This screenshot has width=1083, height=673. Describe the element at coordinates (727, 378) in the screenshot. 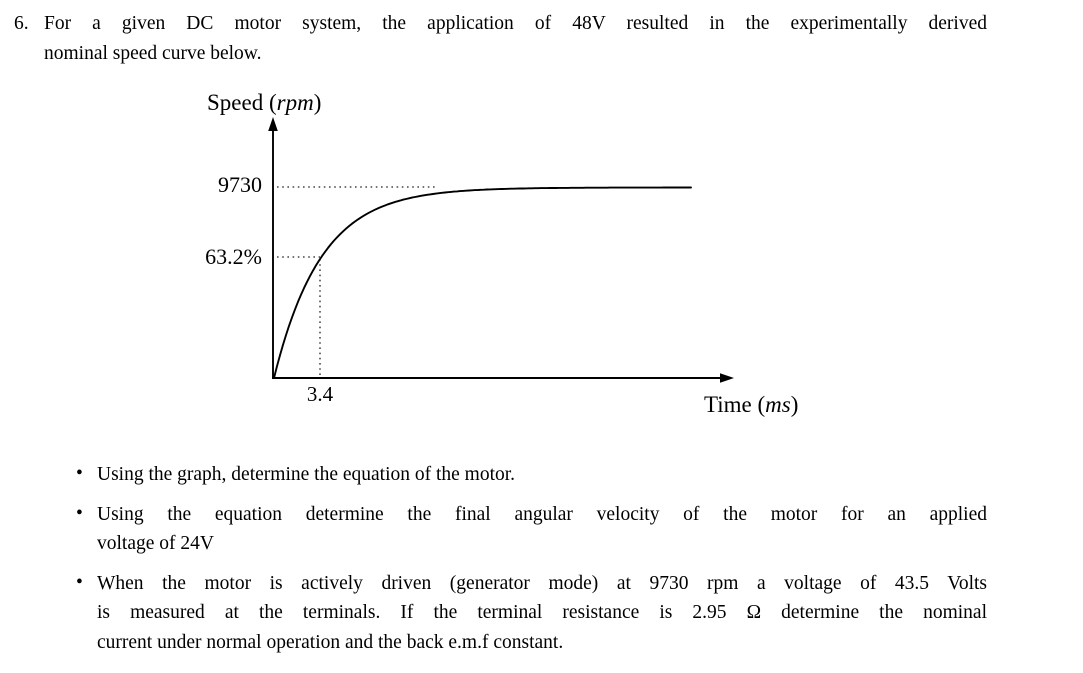

I see `x-axis-arrowhead-icon` at that location.